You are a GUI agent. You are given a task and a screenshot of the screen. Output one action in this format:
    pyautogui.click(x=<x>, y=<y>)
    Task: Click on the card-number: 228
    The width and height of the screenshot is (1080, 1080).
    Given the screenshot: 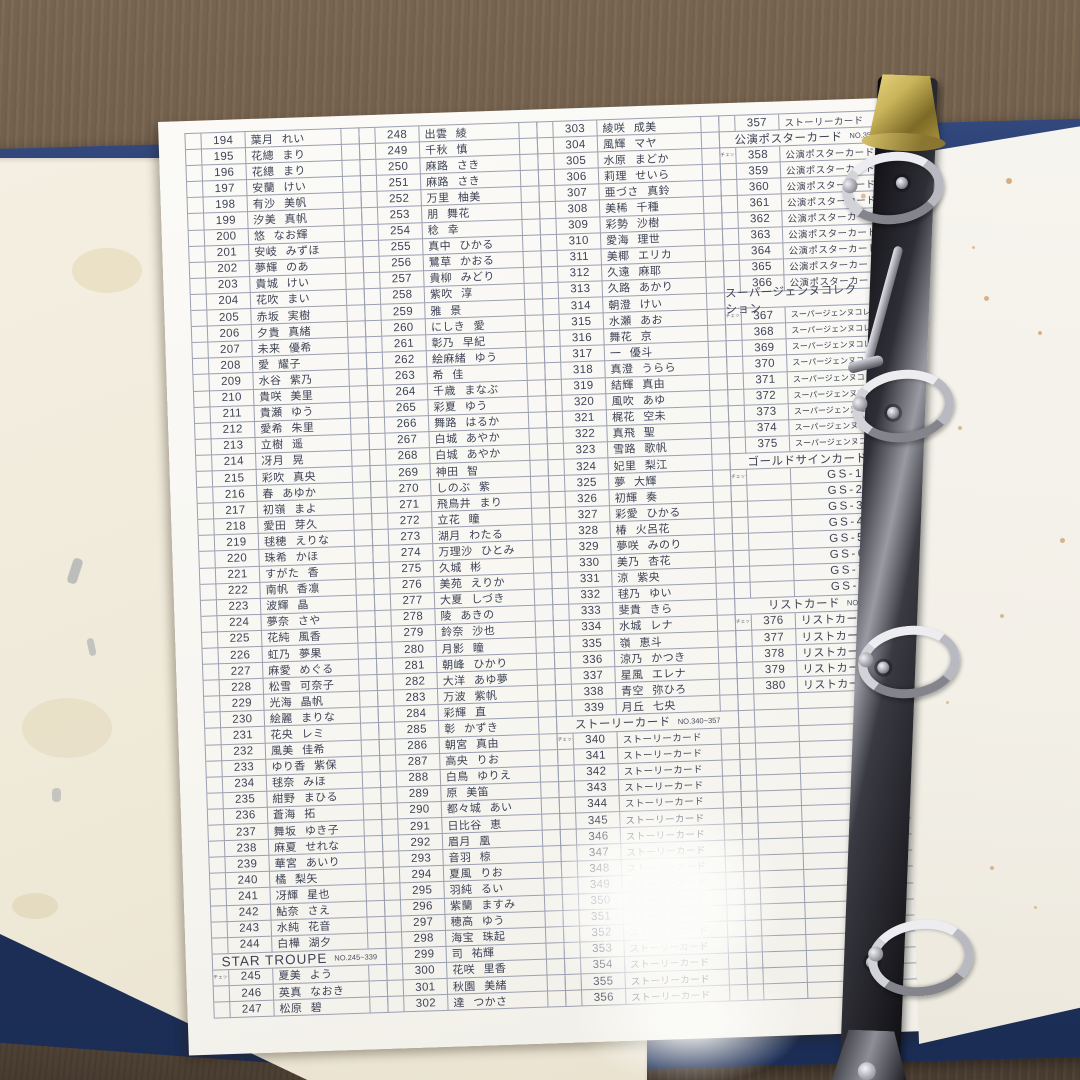 What is the action you would take?
    pyautogui.click(x=242, y=687)
    